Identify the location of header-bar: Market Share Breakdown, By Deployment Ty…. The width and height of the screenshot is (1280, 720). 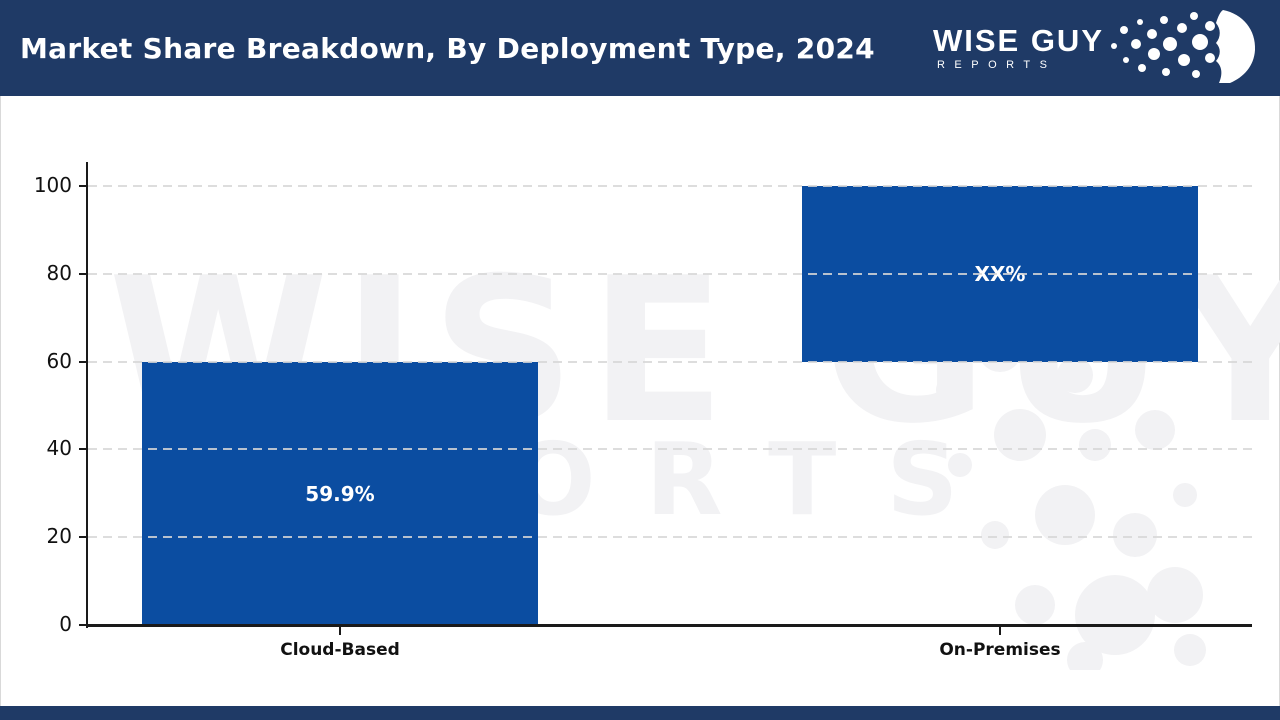
(640, 48).